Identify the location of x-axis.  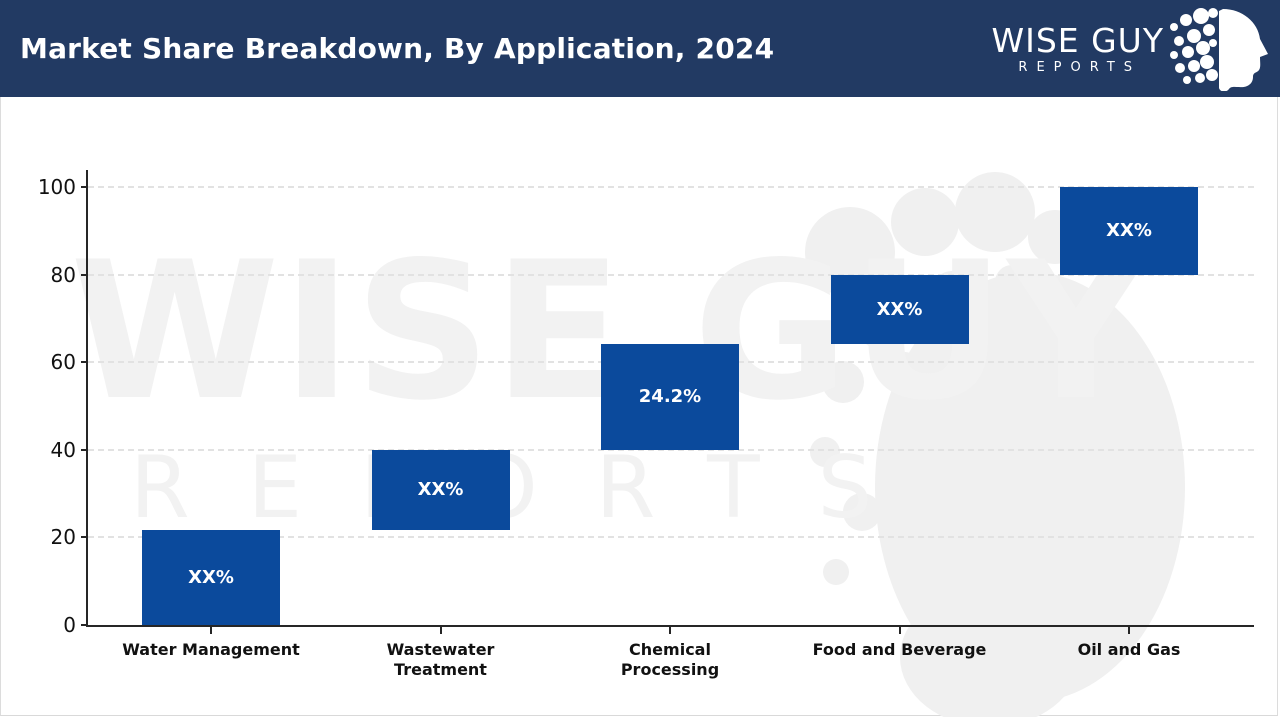
(670, 626).